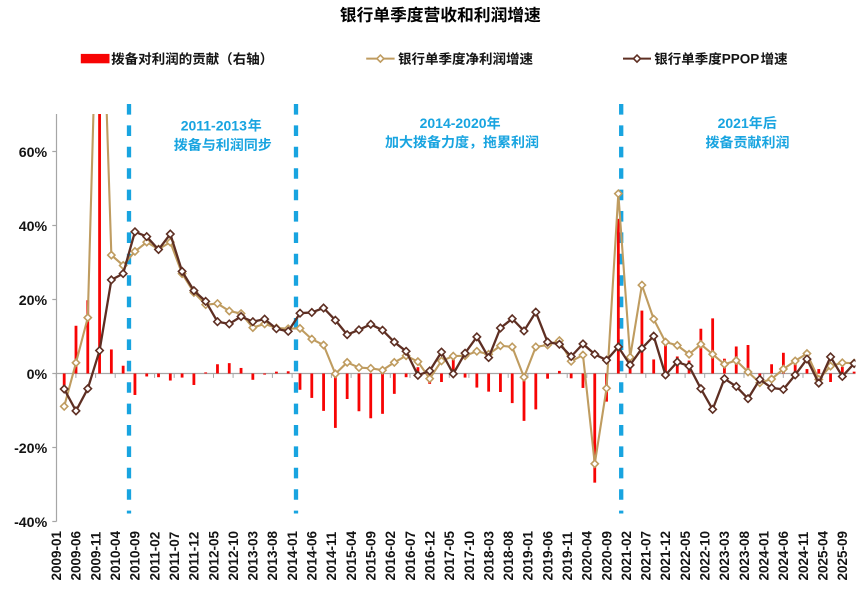  What do you see at coordinates (685, 555) in the screenshot?
I see `svg-text: 2022-05` at bounding box center [685, 555].